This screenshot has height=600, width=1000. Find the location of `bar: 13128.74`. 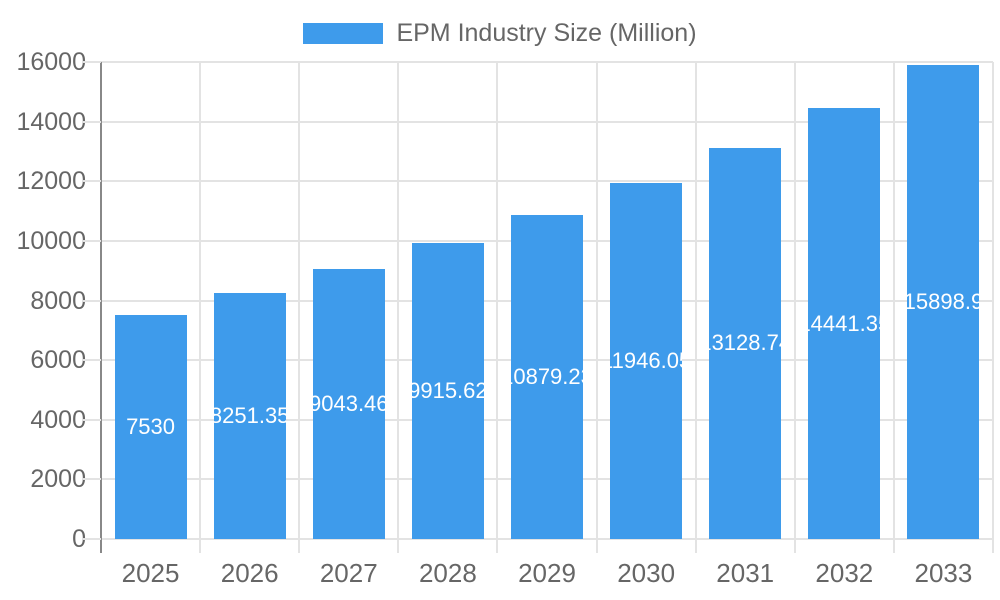

bar: 13128.74 is located at coordinates (745, 343).